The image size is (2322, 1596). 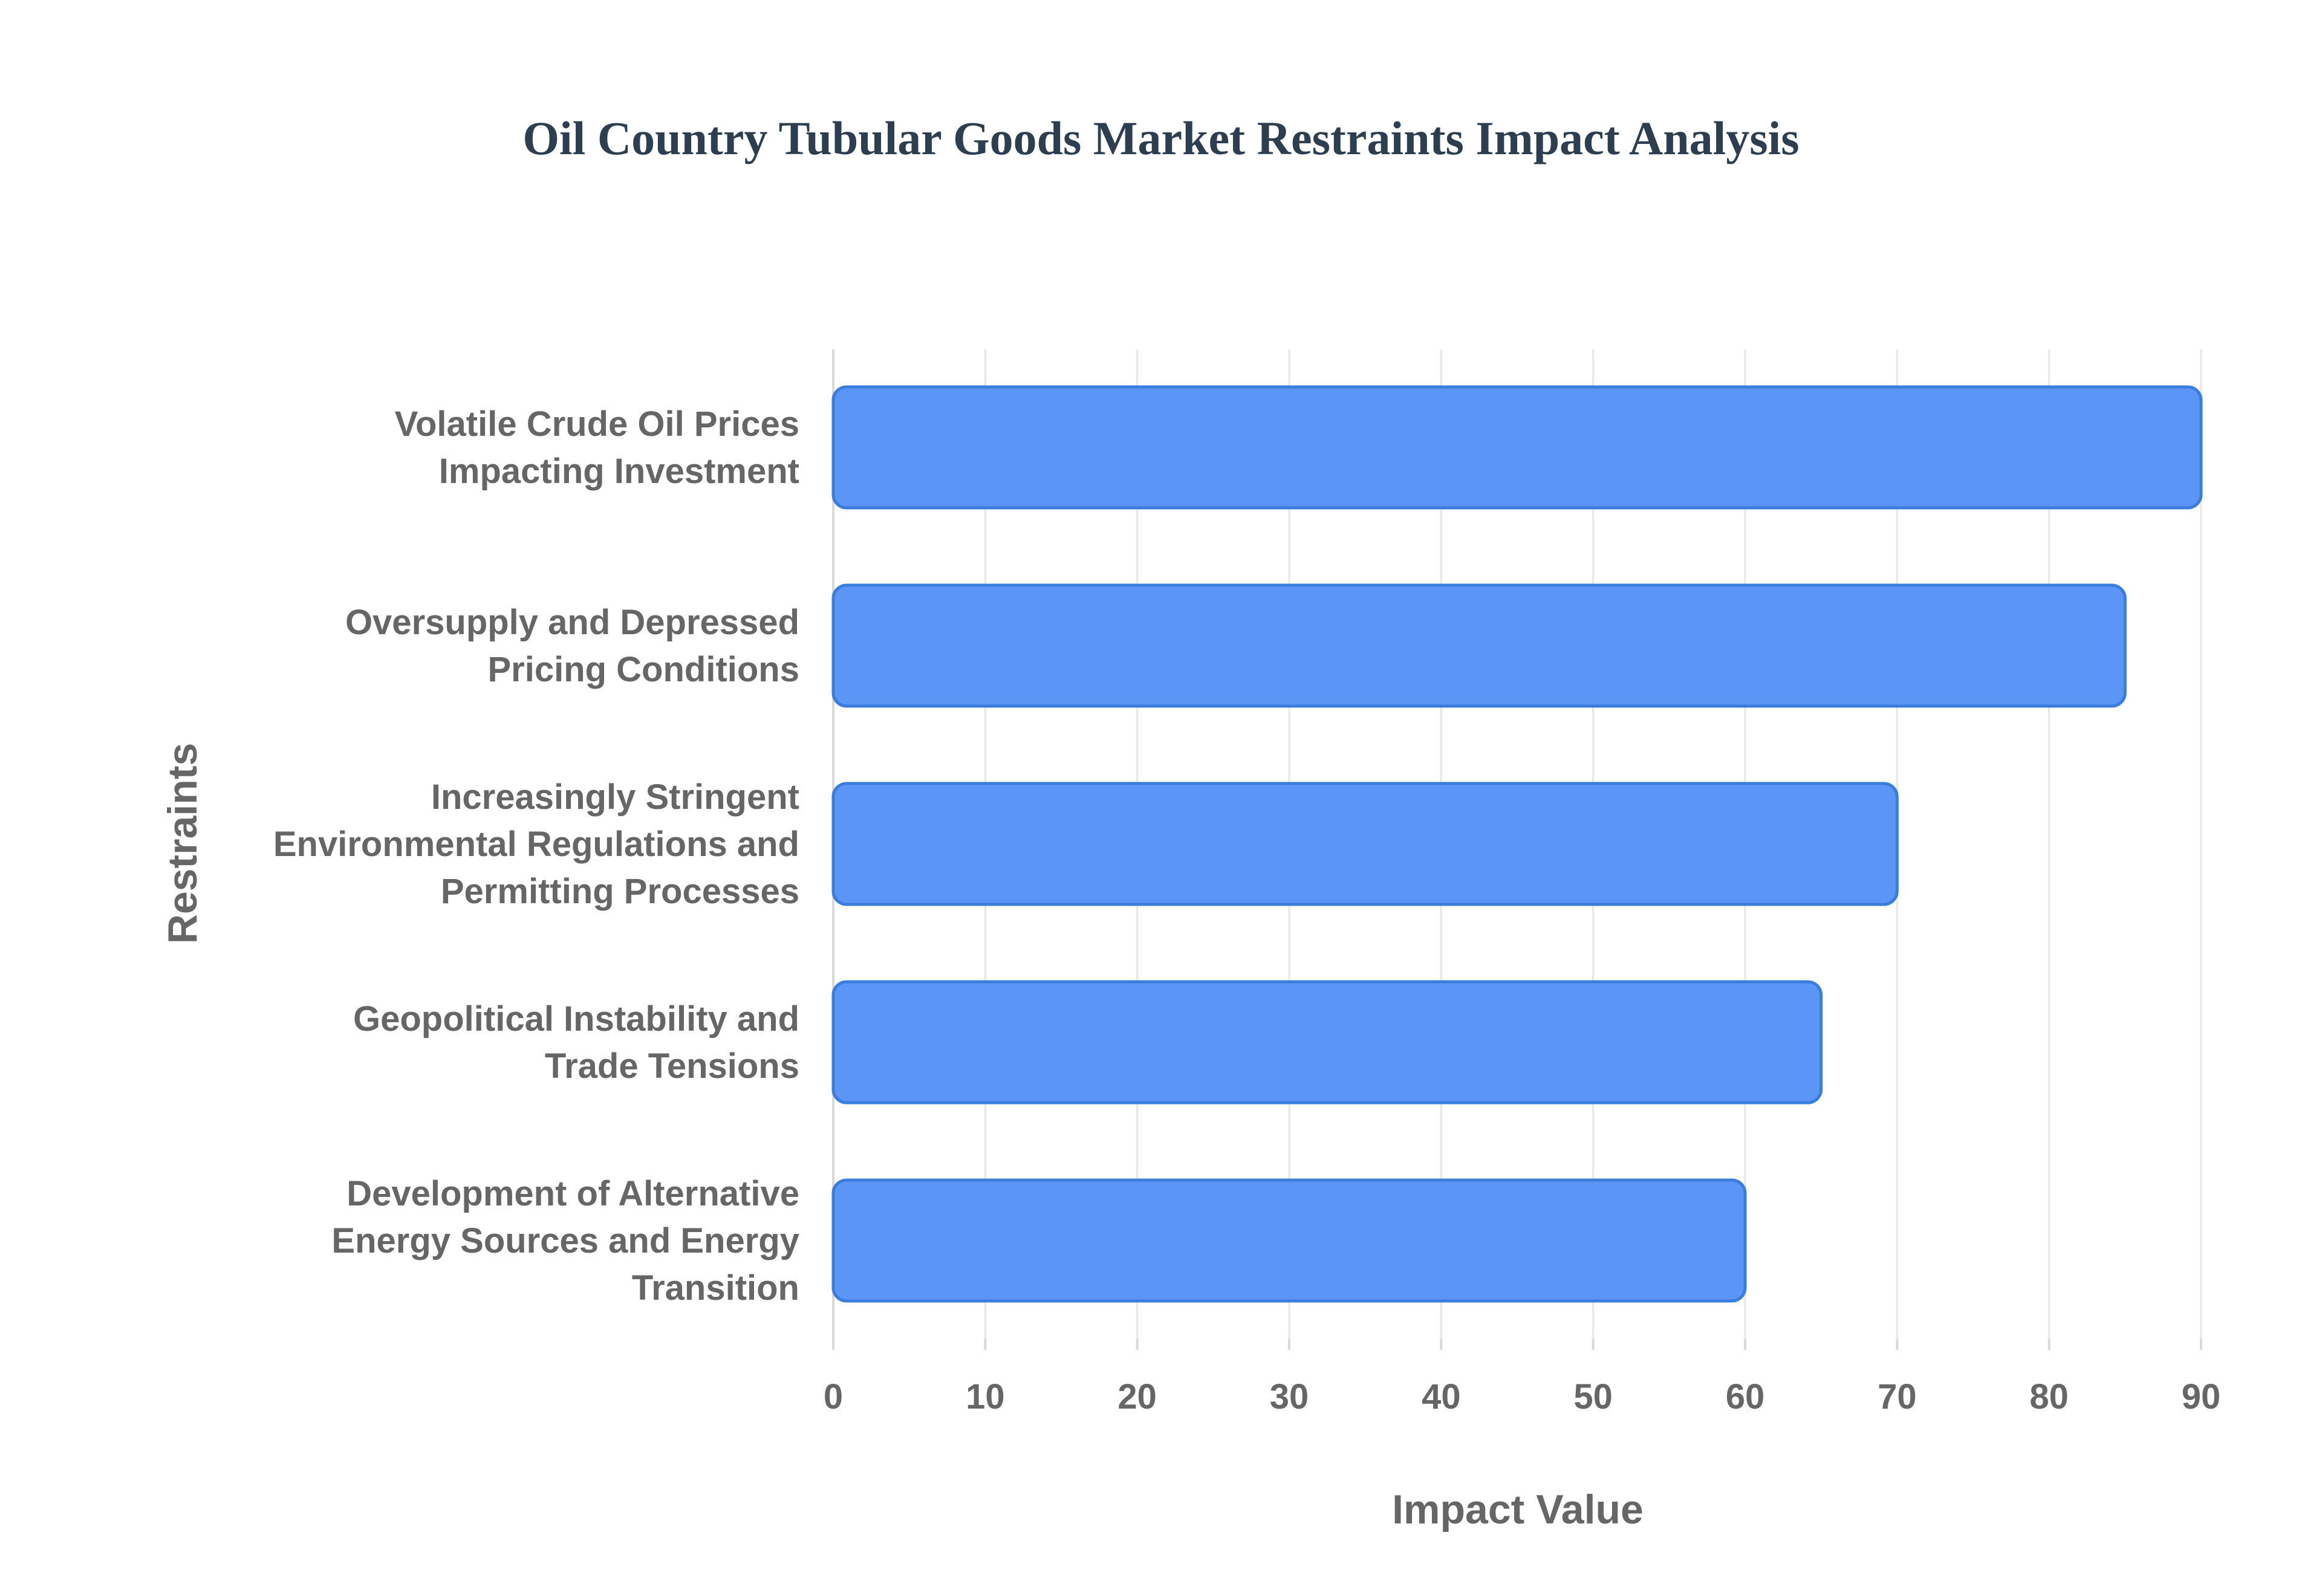 What do you see at coordinates (672, 1066) in the screenshot?
I see `category-label: Trade Tensions` at bounding box center [672, 1066].